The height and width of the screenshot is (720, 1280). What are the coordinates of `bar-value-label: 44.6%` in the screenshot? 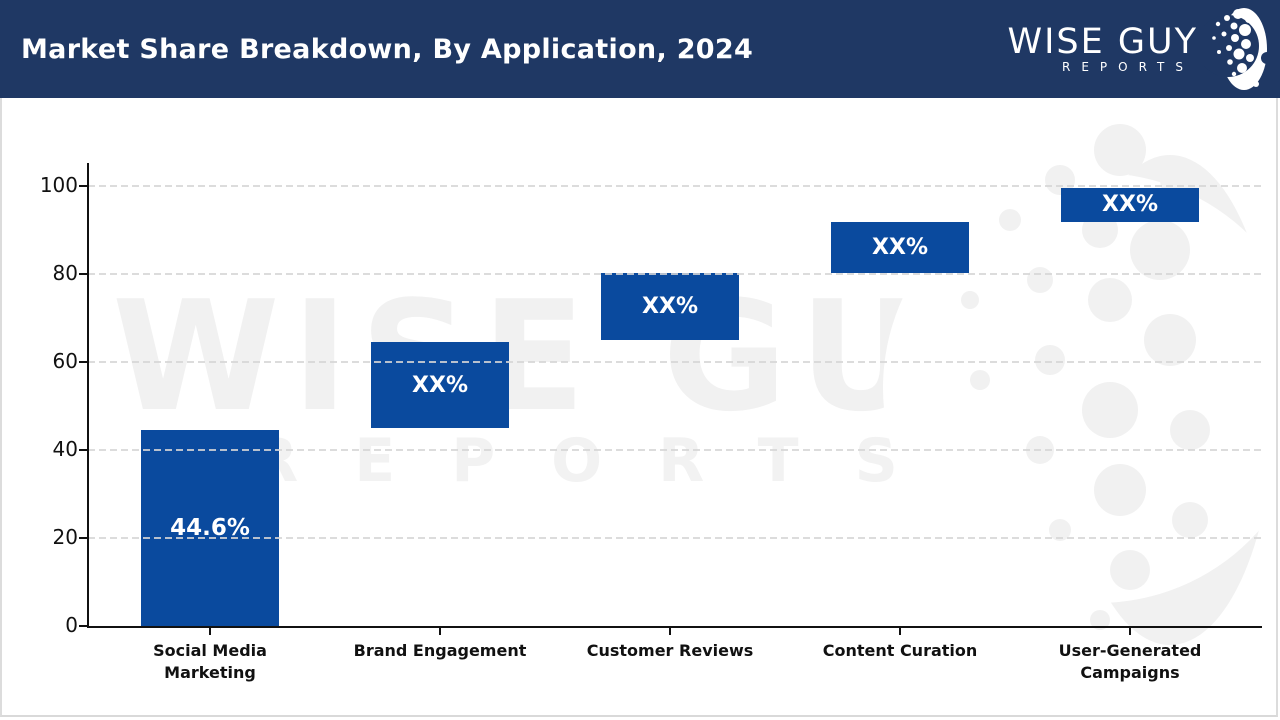 It's located at (210, 527).